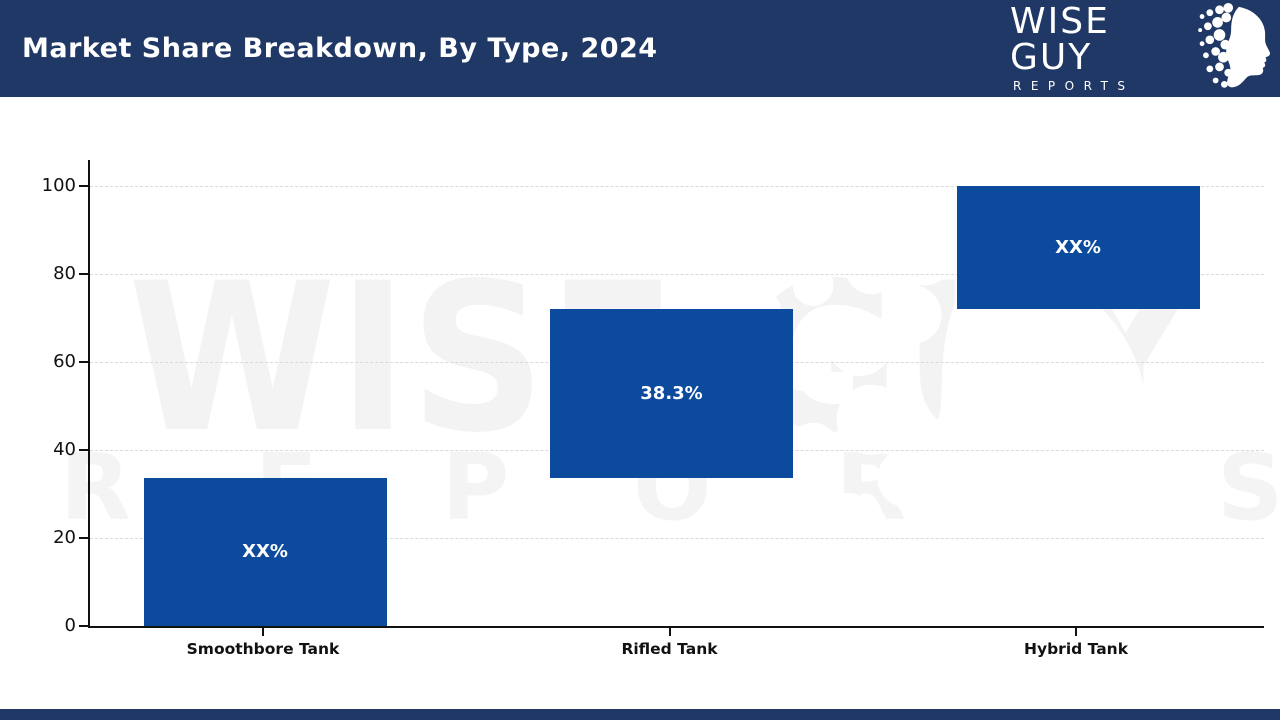 The image size is (1280, 720). I want to click on logo-head-profile-icon, so click(1234, 45).